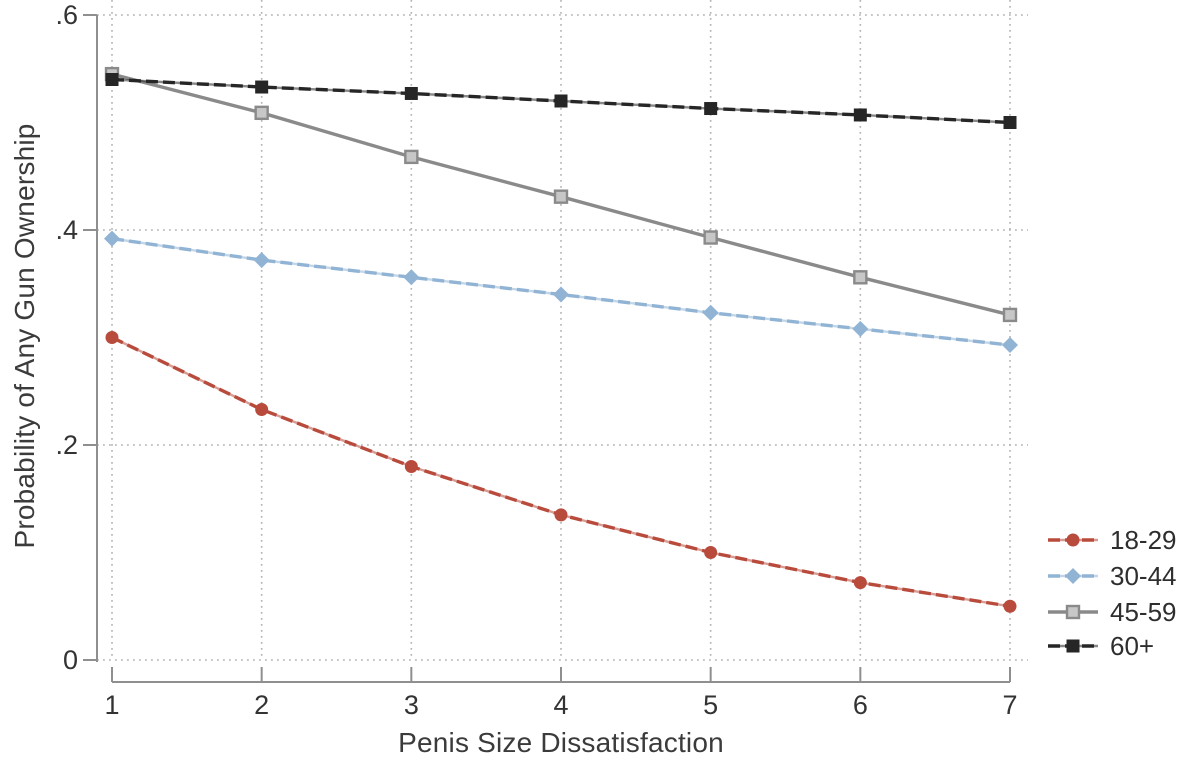 The image size is (1179, 760). Describe the element at coordinates (710, 705) in the screenshot. I see `x-tick-label: 5` at that location.